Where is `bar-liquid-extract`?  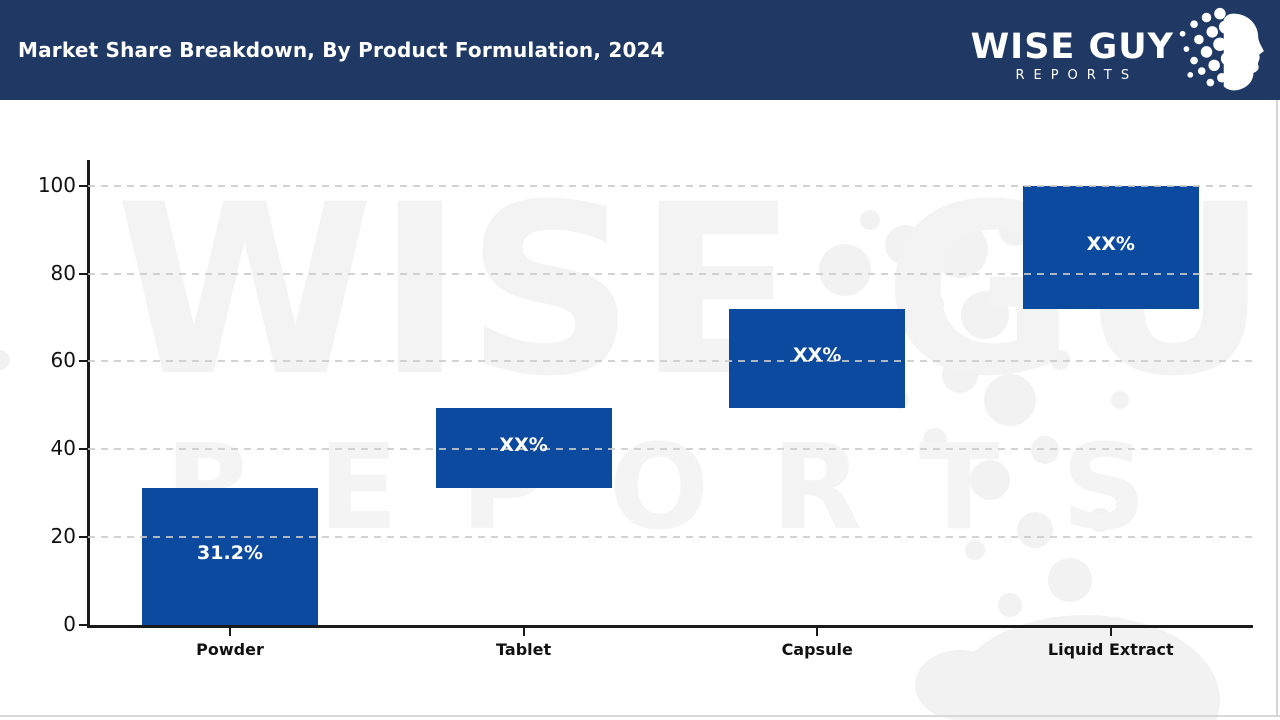
bar-liquid-extract is located at coordinates (1110, 247).